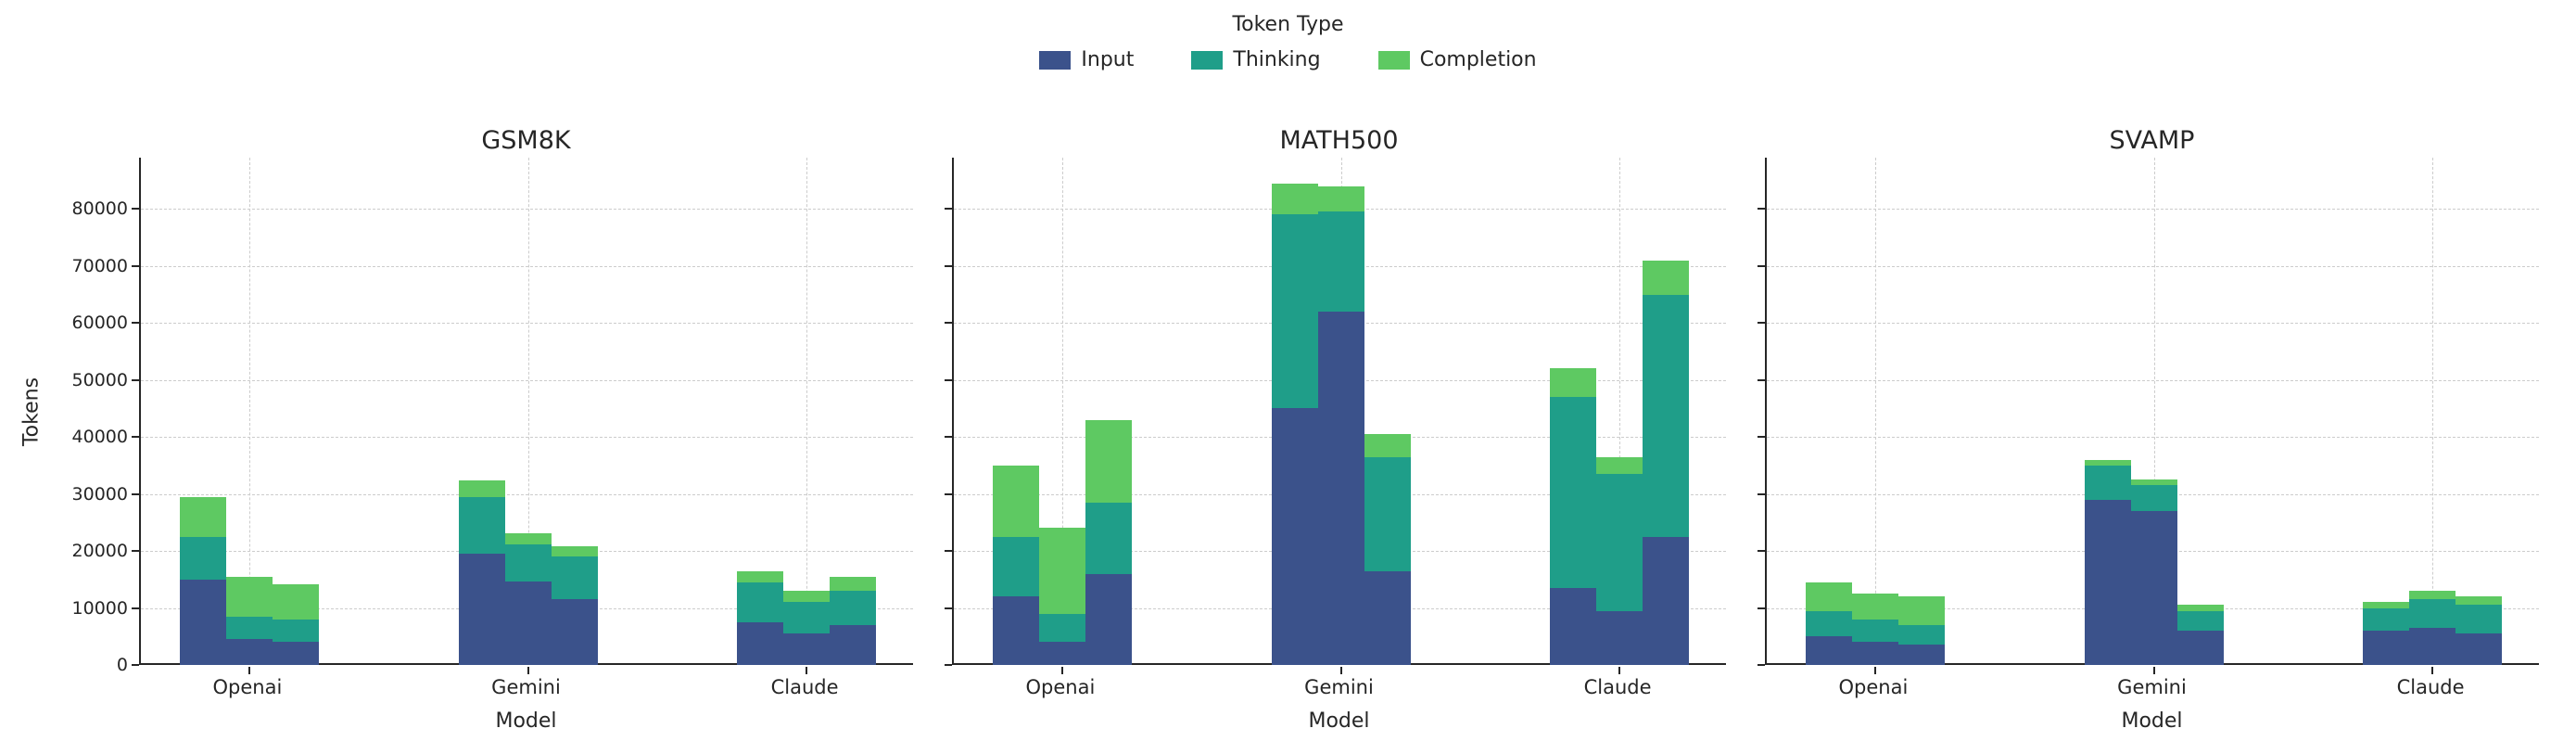 This screenshot has height=754, width=2576. I want to click on subplot-title-gsm8k: GSM8K, so click(526, 140).